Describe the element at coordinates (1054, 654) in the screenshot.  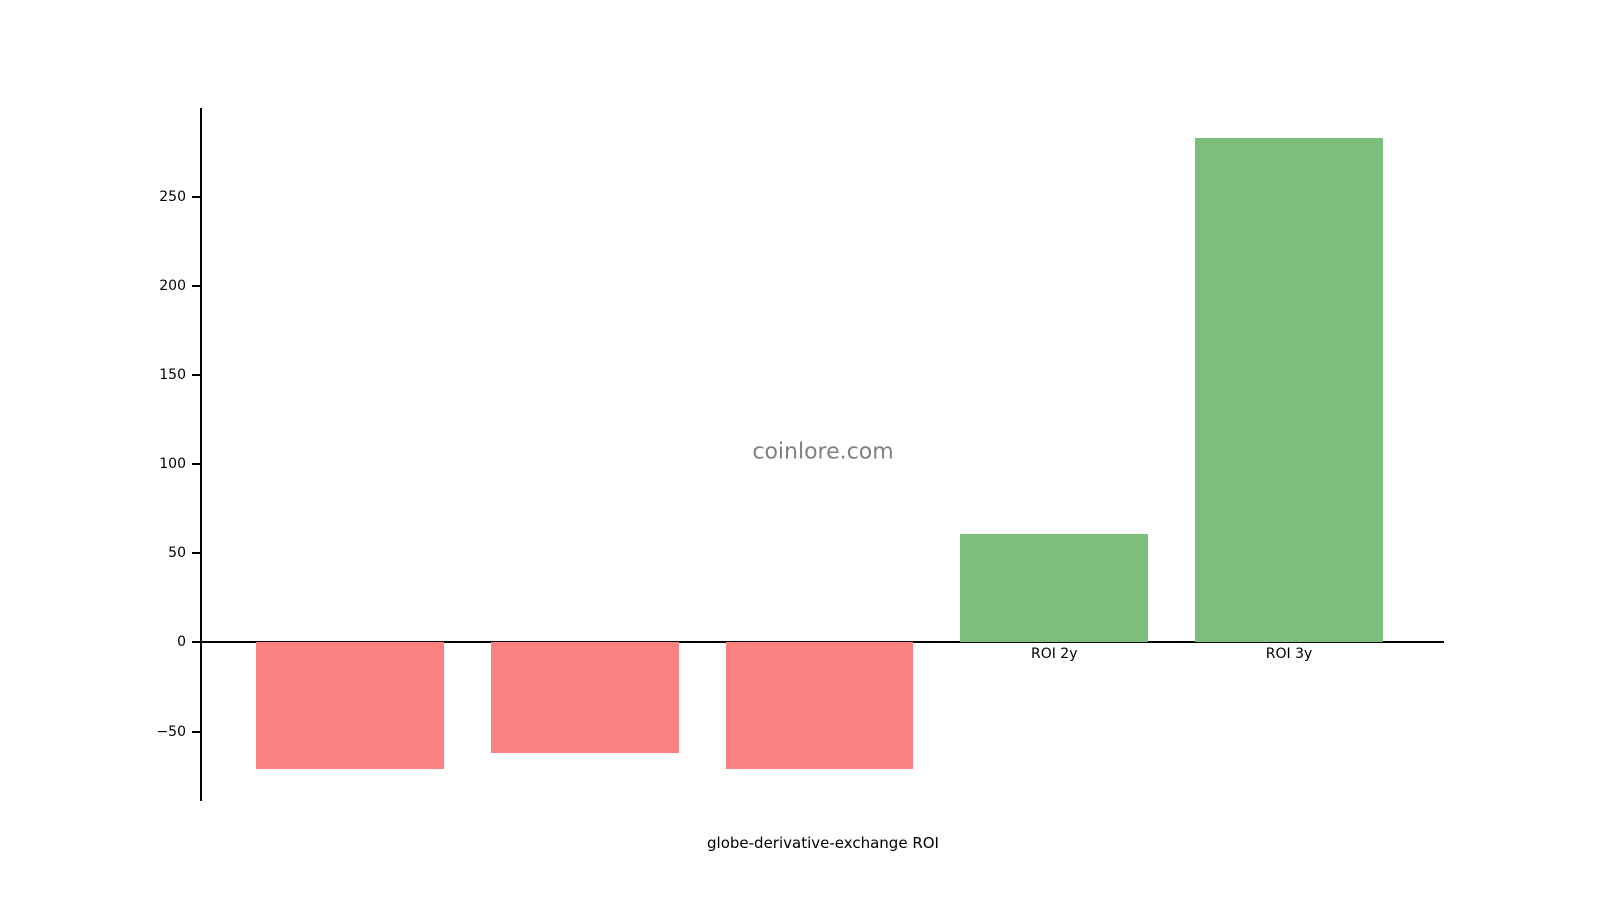
I see `x-tick-label-roi-2y: ROI 2y` at that location.